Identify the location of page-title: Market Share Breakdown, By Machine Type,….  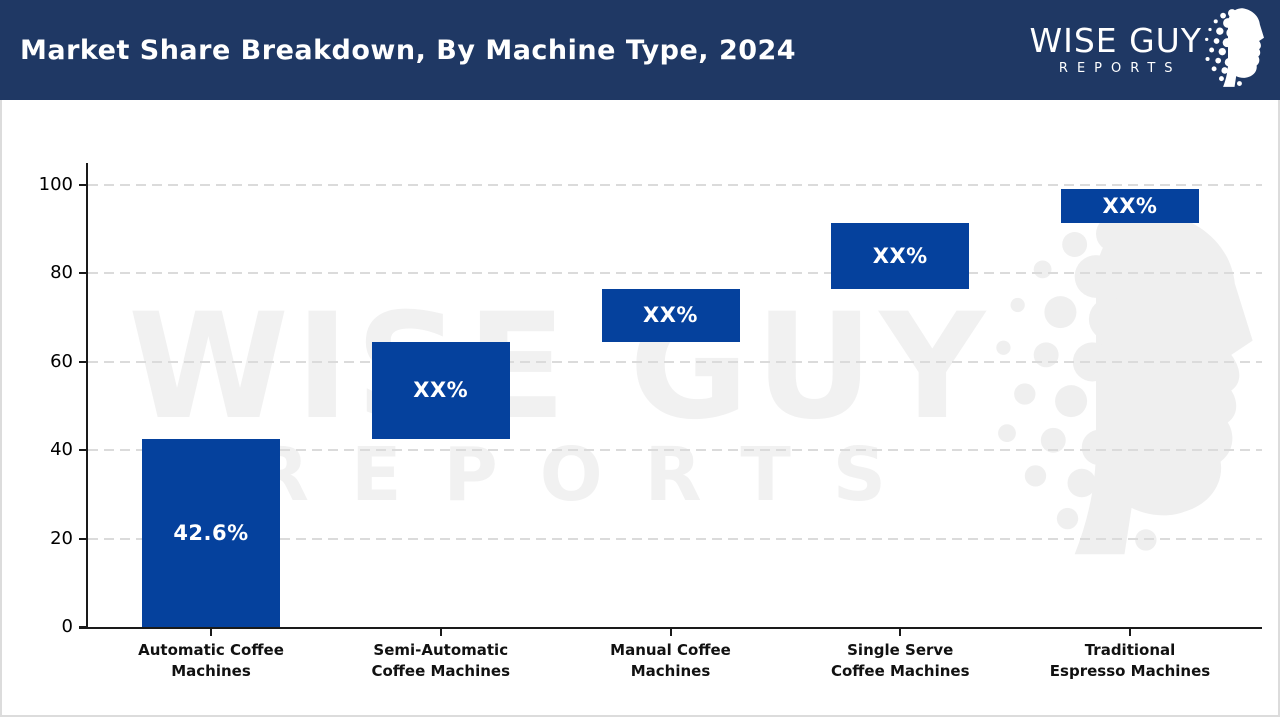
(408, 50).